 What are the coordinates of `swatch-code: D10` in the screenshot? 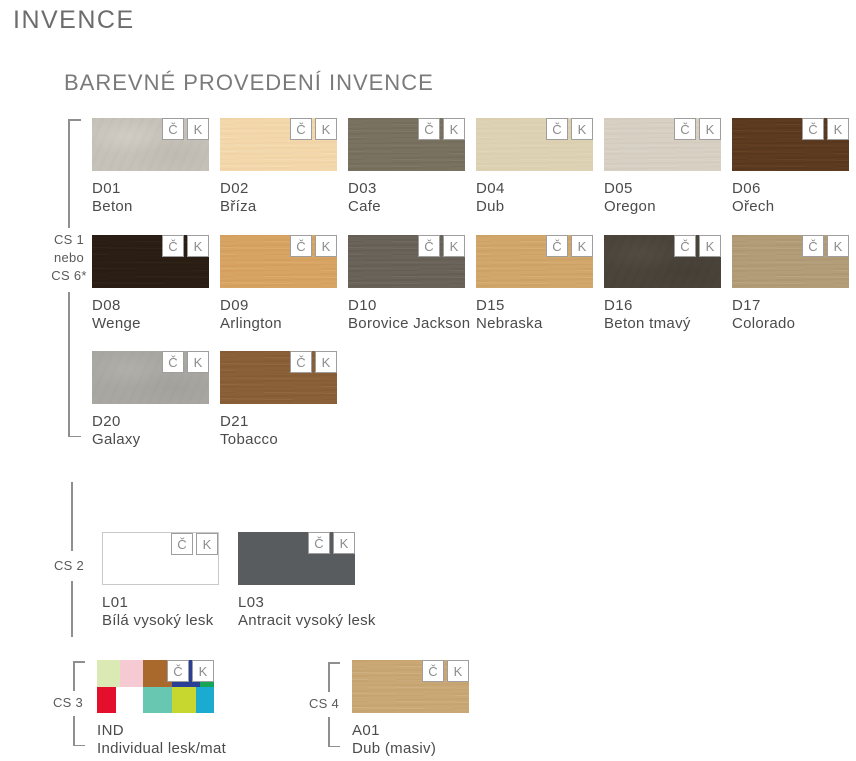 It's located at (362, 305).